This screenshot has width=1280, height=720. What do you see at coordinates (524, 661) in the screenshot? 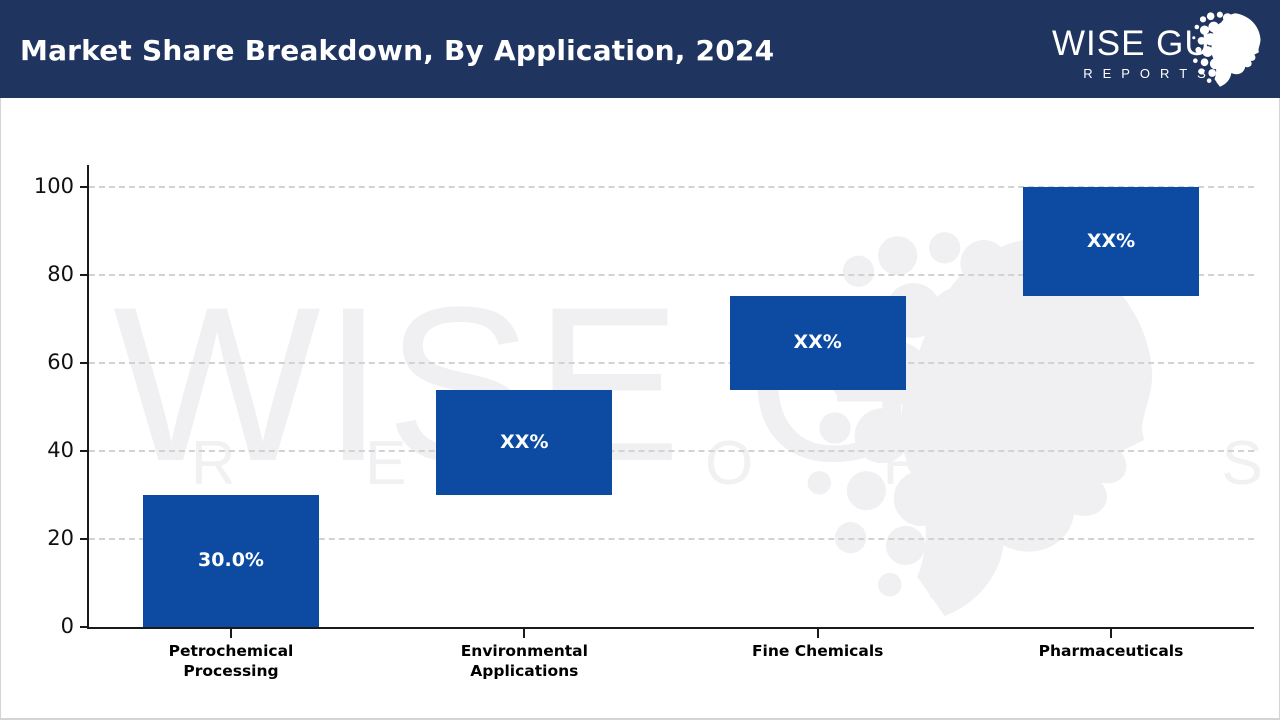
I see `x-category-label: Environmental Applications` at bounding box center [524, 661].